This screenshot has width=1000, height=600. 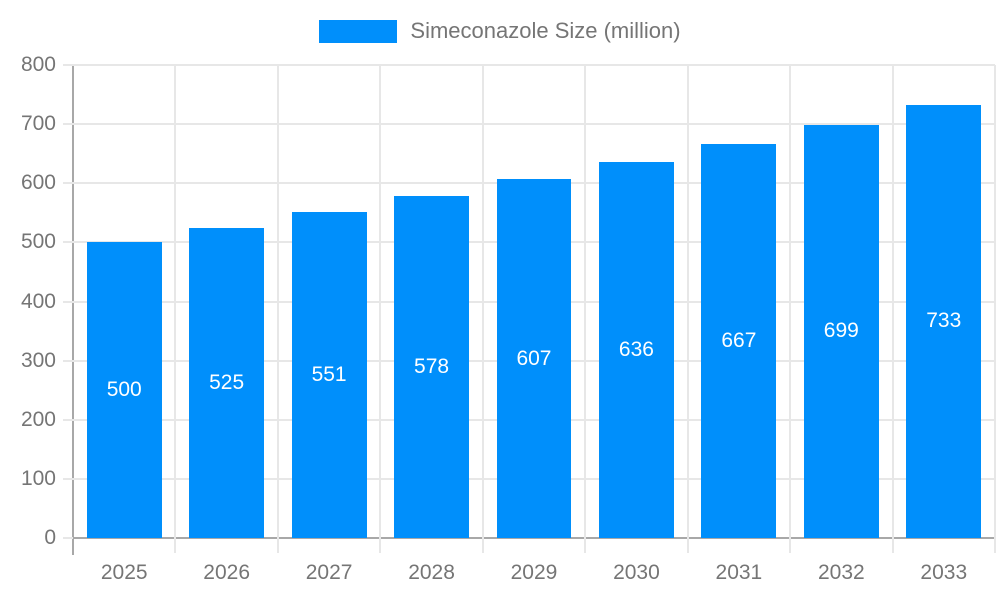 What do you see at coordinates (38, 124) in the screenshot?
I see `y-tick-label: 700` at bounding box center [38, 124].